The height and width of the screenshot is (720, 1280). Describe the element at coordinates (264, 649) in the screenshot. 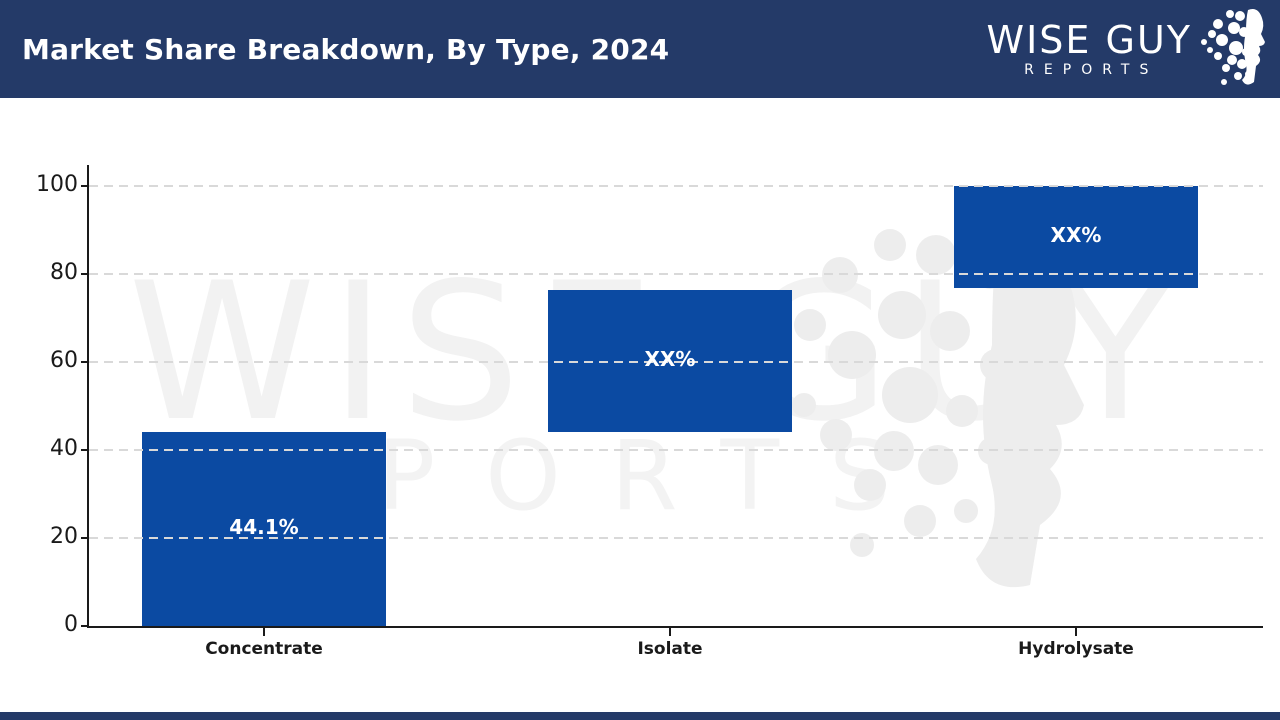

I see `x-axis-category-label: Concentrate` at that location.